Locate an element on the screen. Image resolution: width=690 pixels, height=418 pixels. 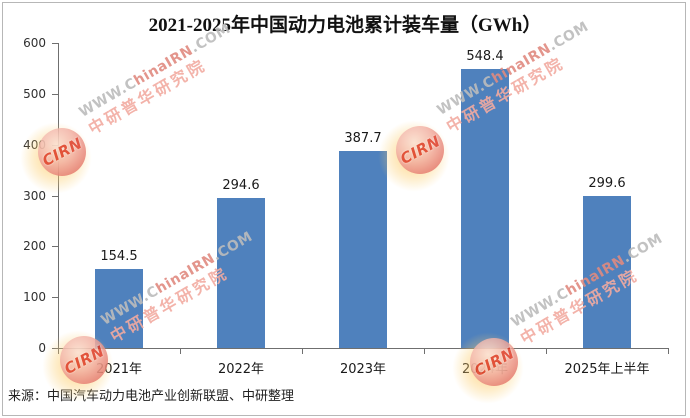
y-axis-label: 400 is located at coordinates (34, 145).